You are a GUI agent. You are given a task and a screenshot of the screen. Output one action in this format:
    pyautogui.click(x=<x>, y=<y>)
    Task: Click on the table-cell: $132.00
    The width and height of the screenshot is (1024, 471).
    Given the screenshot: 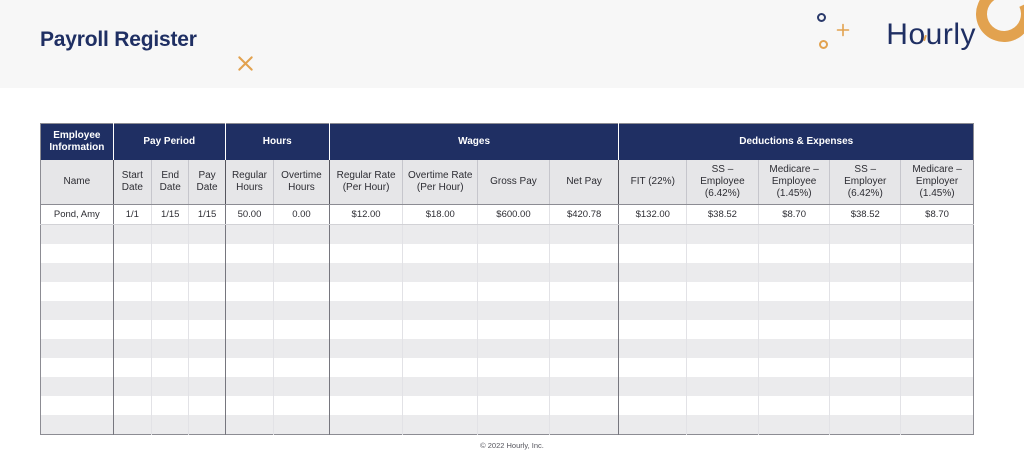 What is the action you would take?
    pyautogui.click(x=653, y=214)
    